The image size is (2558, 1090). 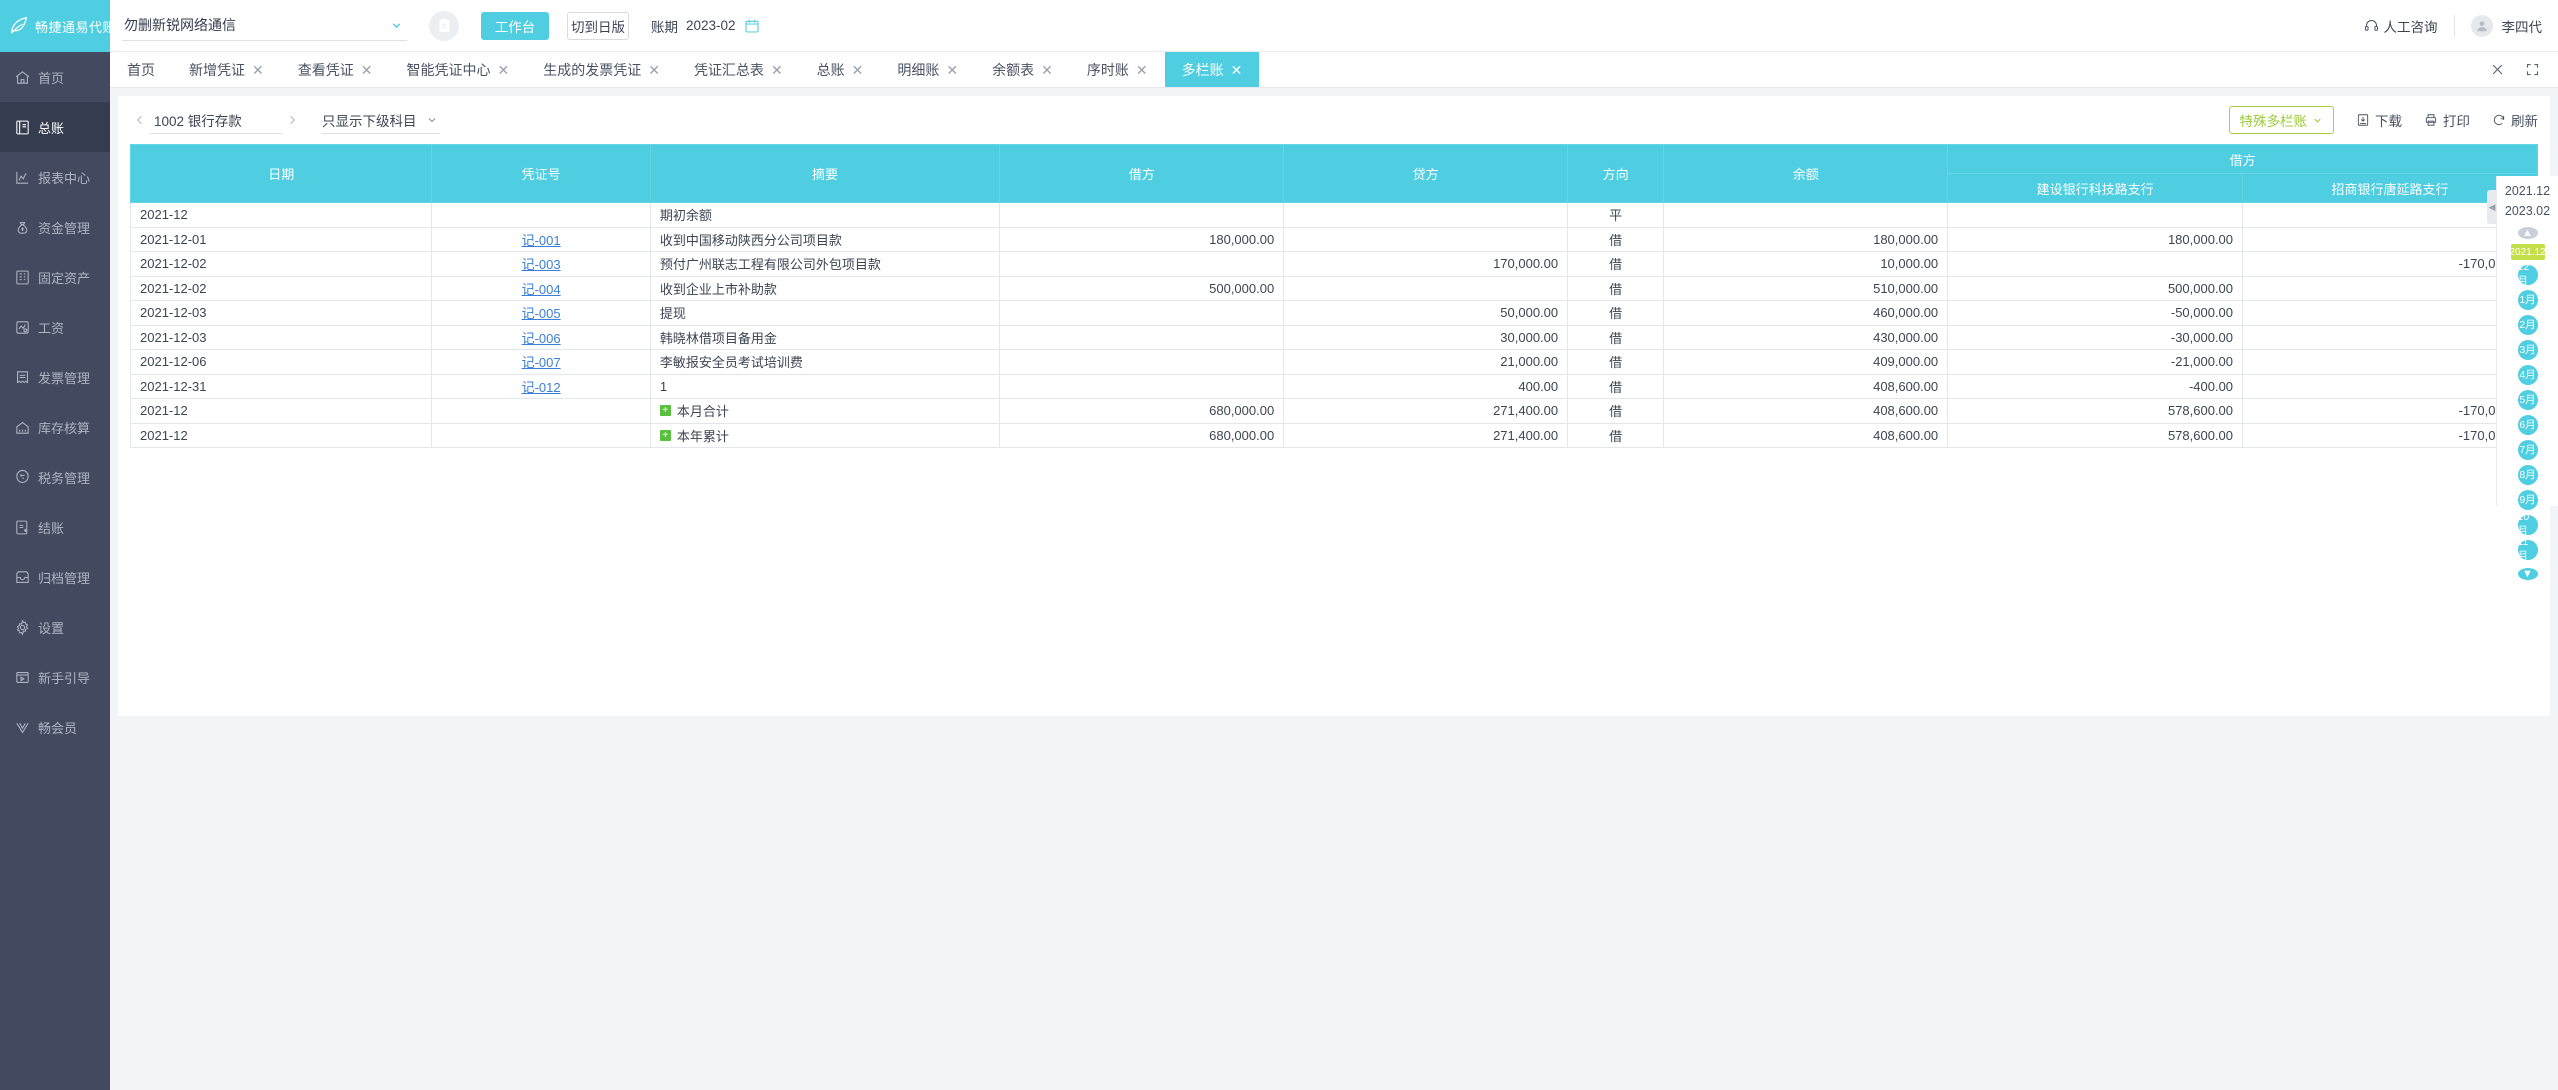 I want to click on user-name: 李四代, so click(x=2522, y=27).